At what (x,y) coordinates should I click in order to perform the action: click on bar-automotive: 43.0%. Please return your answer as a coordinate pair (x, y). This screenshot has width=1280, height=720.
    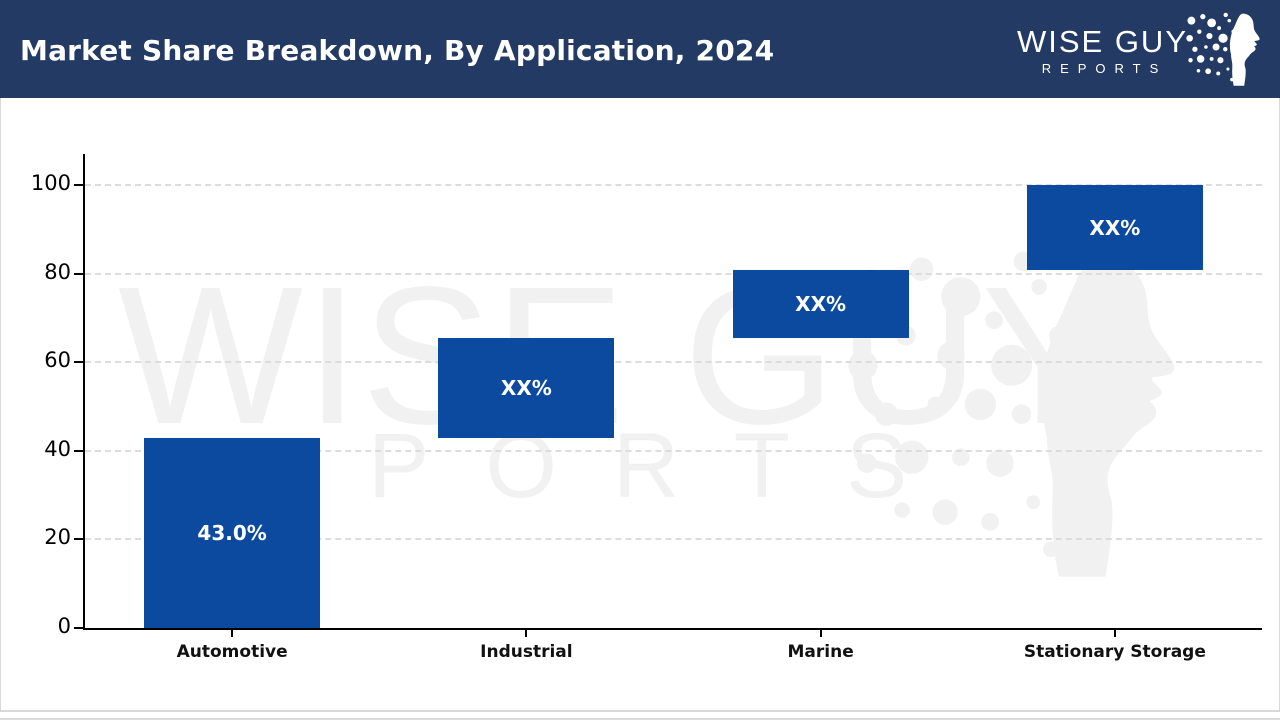
    Looking at the image, I should click on (232, 532).